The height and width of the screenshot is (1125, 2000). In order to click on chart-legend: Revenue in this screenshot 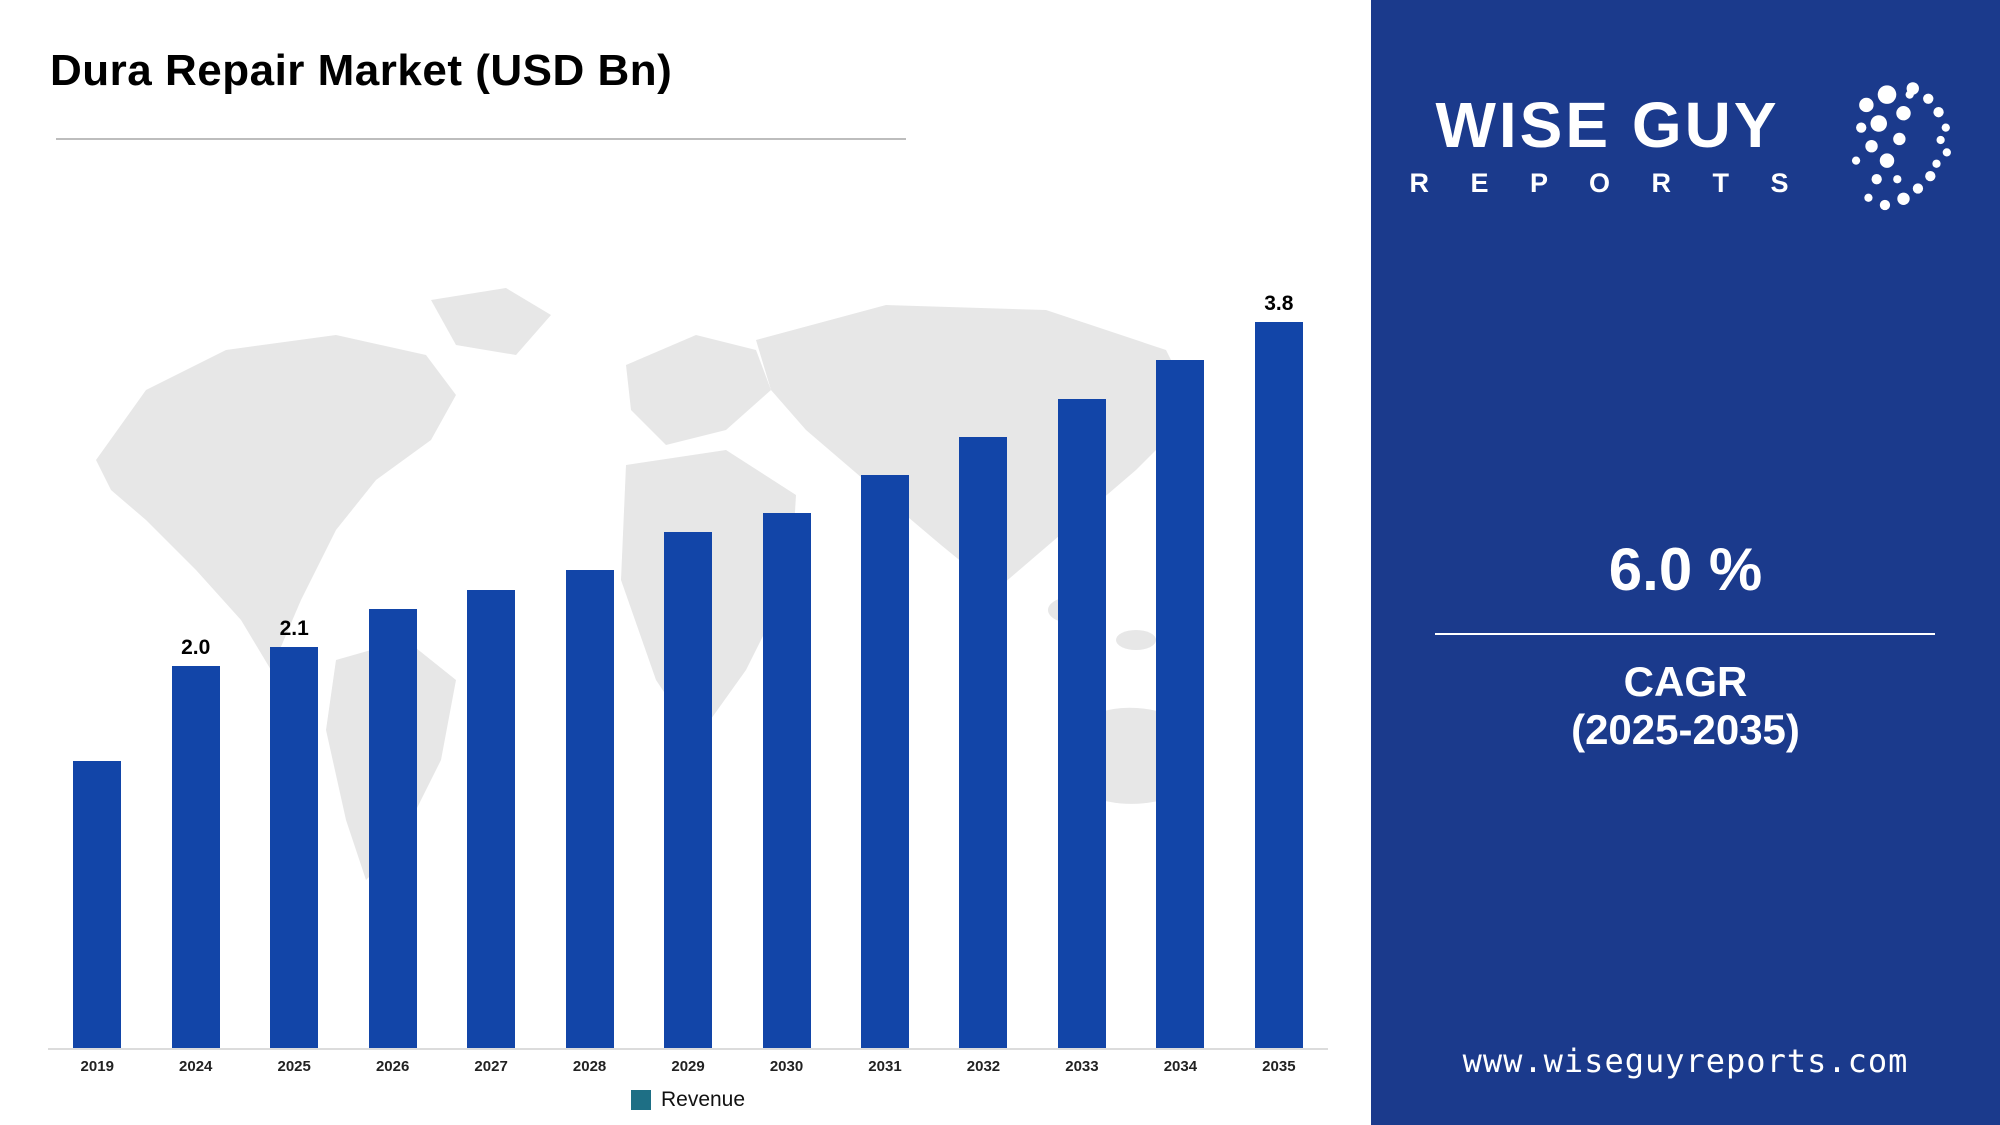, I will do `click(688, 1100)`.